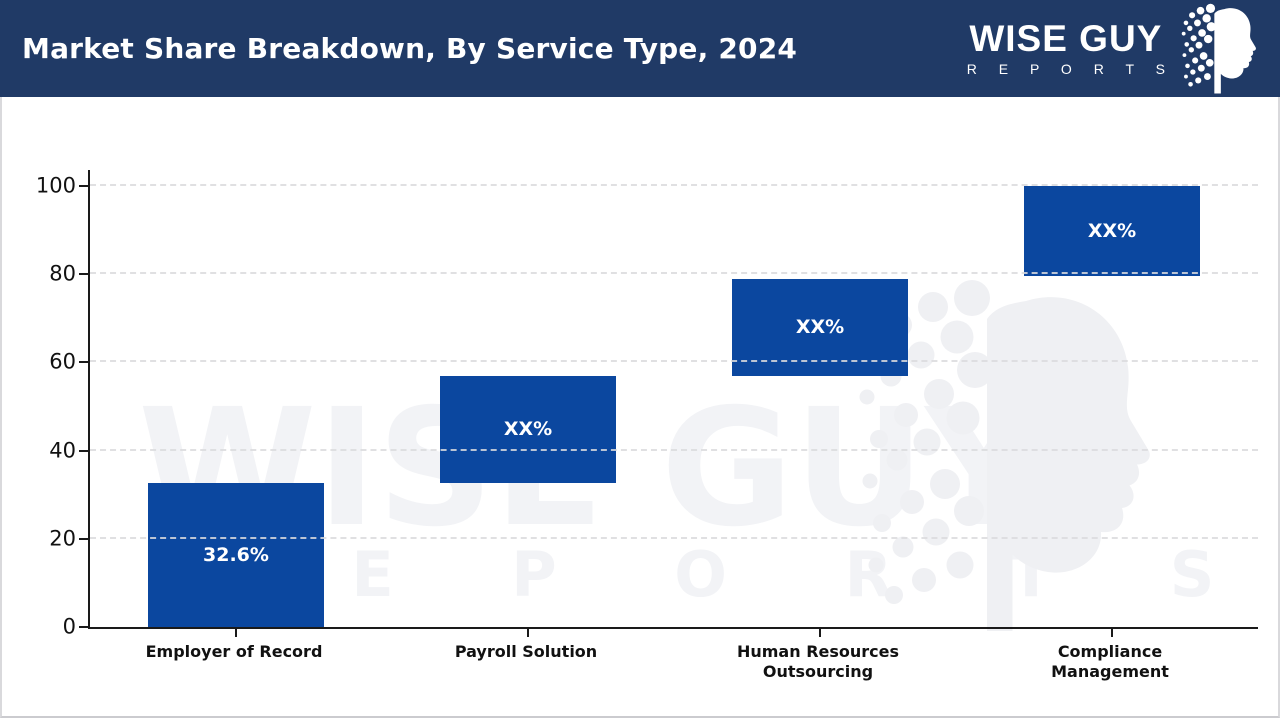 The image size is (1280, 720). Describe the element at coordinates (526, 651) in the screenshot. I see `x-tick-label: Payroll Solution` at that location.